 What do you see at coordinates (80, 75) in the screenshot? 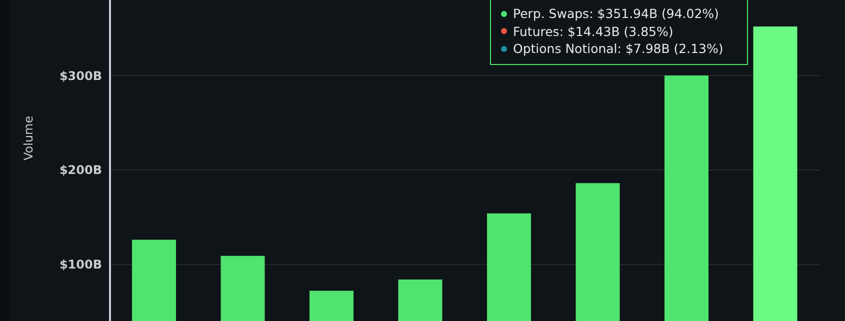
I see `y-tick-label: $300B` at bounding box center [80, 75].